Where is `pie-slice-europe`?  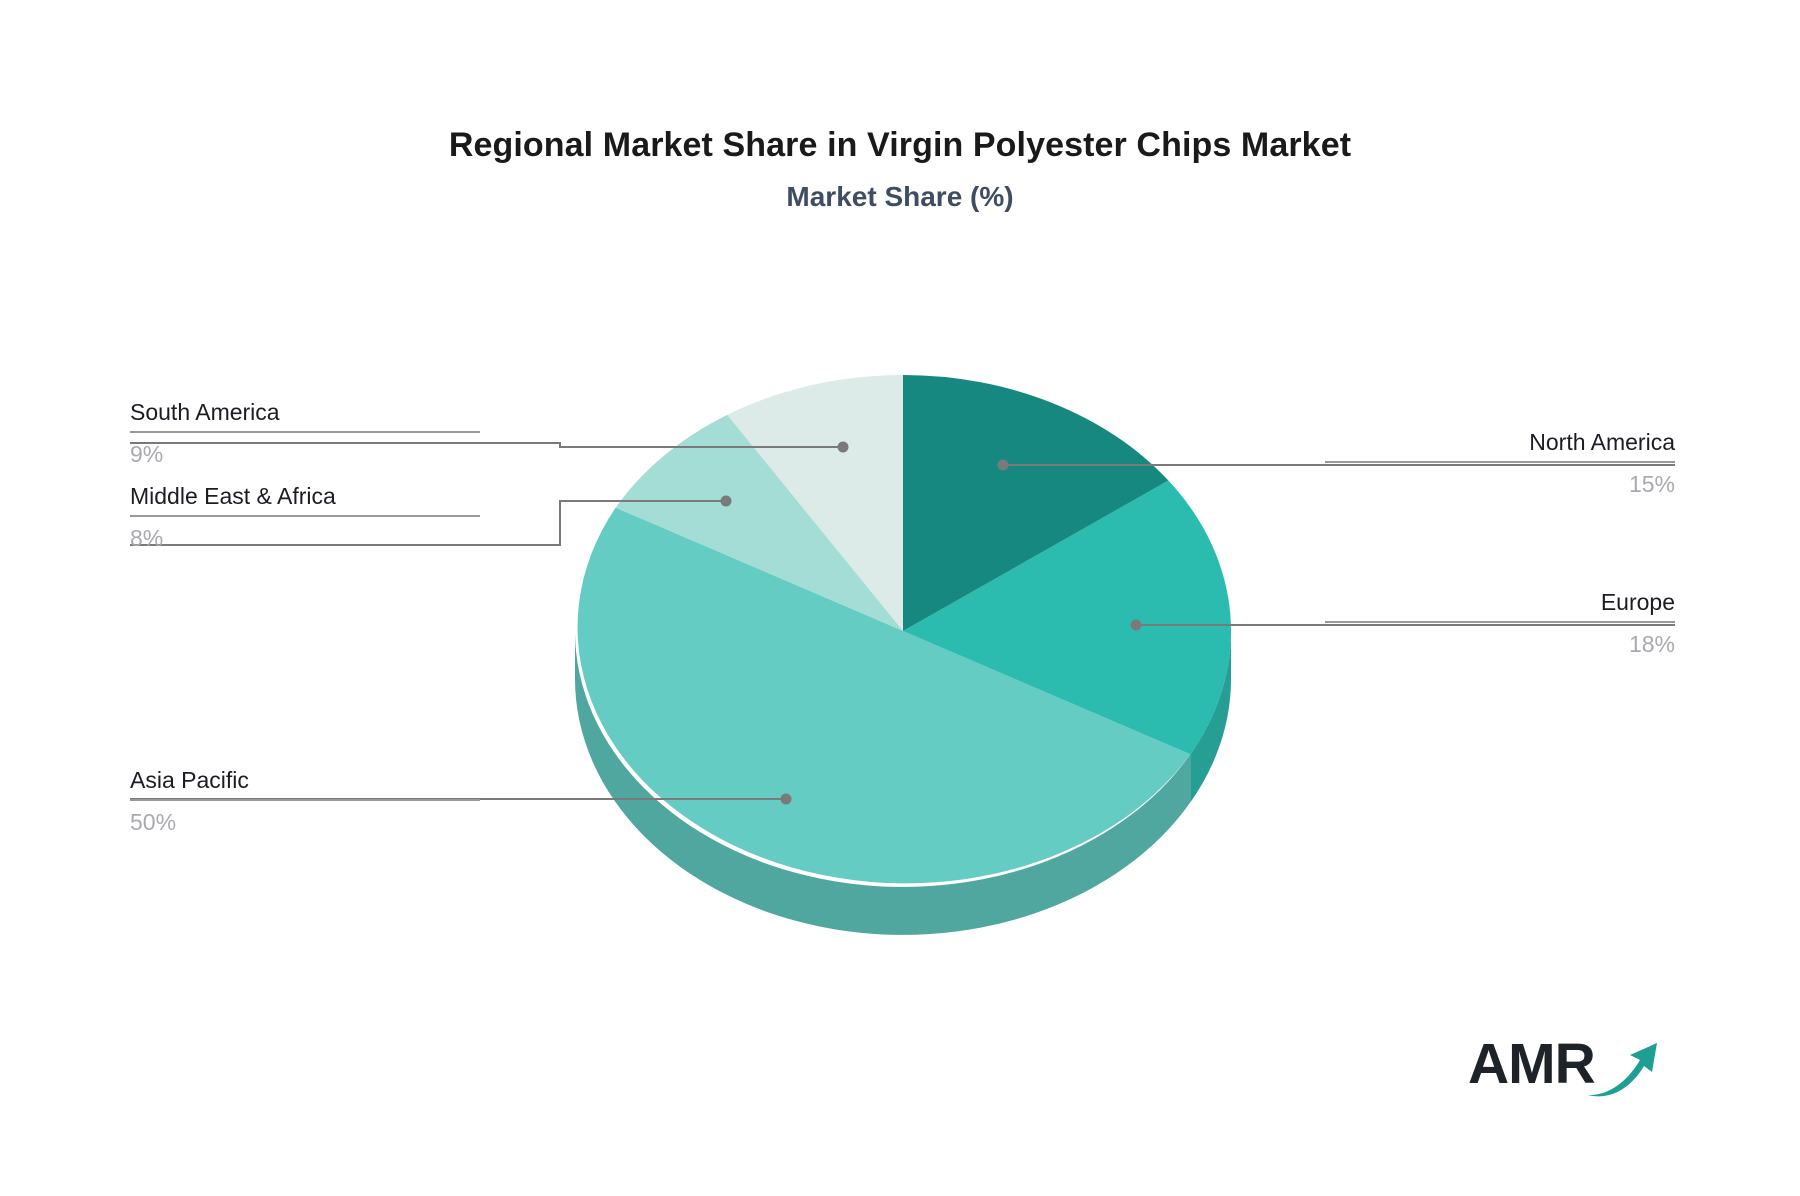 pie-slice-europe is located at coordinates (1067, 617).